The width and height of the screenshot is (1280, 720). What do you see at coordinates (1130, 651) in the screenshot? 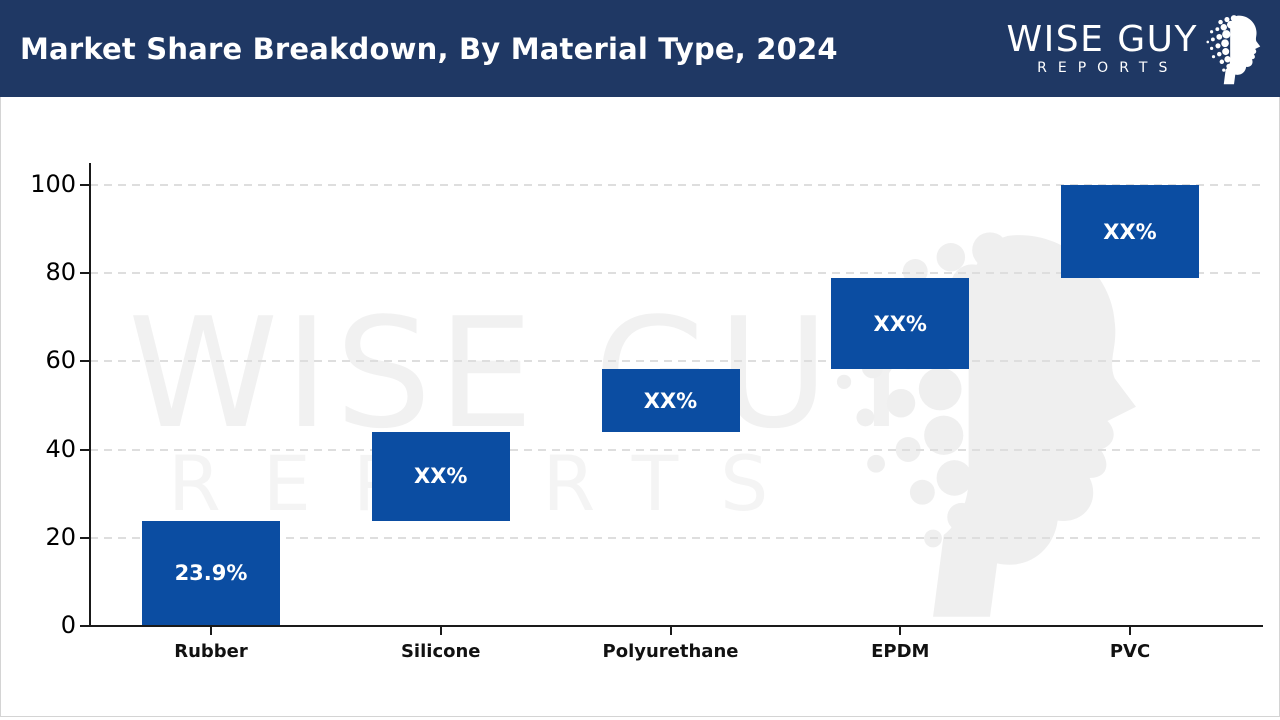
I see `x-tick-label: PVC` at bounding box center [1130, 651].